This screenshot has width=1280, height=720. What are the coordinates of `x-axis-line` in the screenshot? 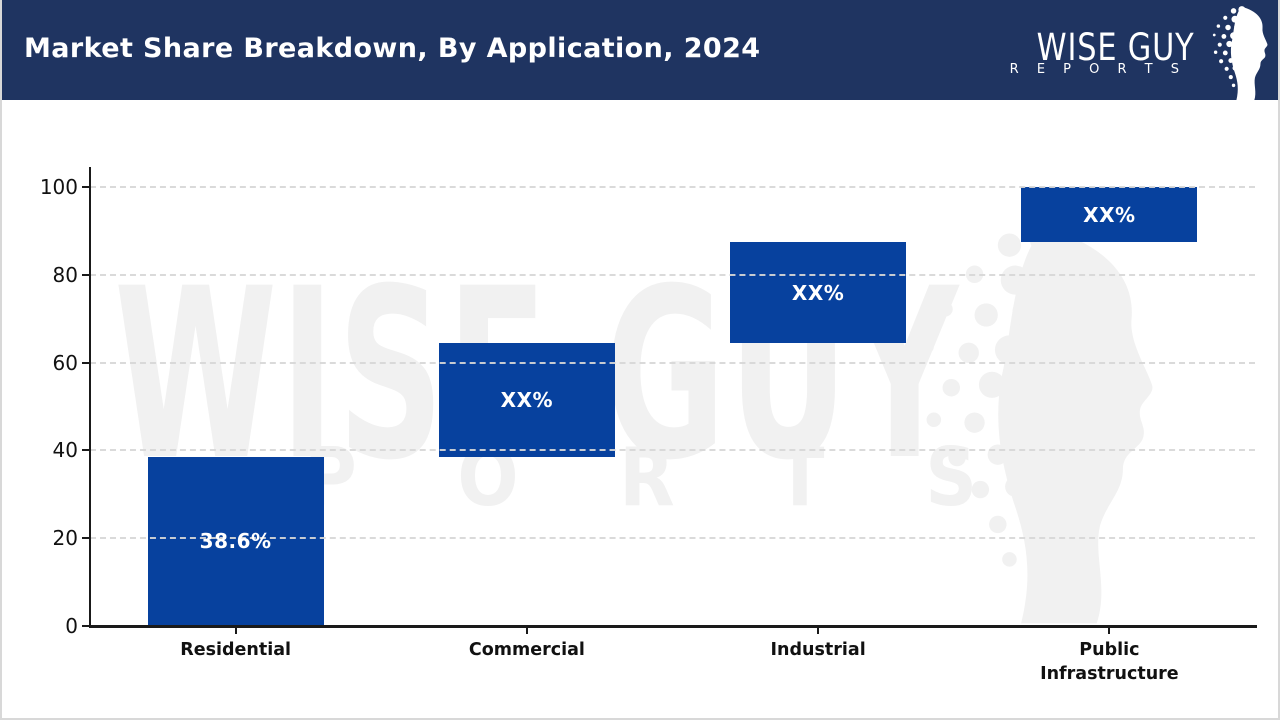 It's located at (673, 626).